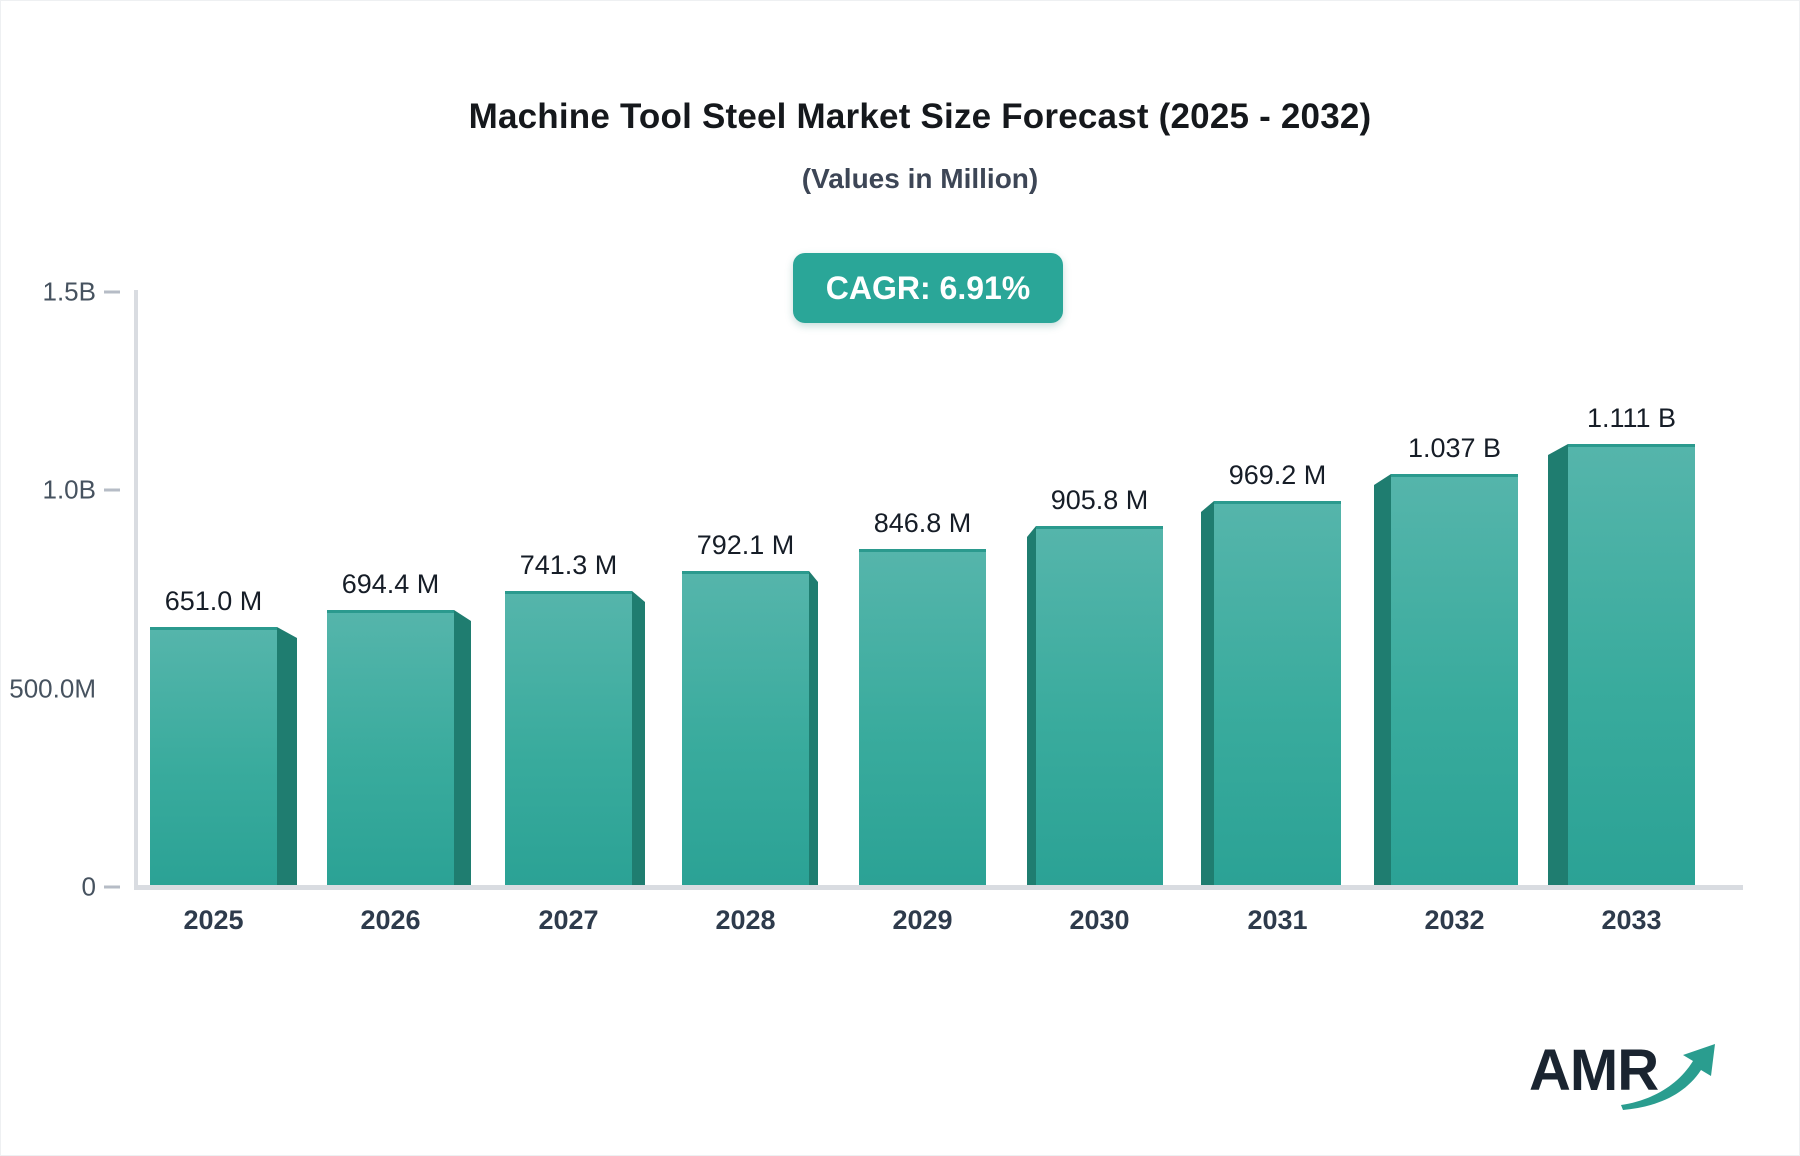  What do you see at coordinates (1454, 920) in the screenshot?
I see `x-axis-label-2032: 2032` at bounding box center [1454, 920].